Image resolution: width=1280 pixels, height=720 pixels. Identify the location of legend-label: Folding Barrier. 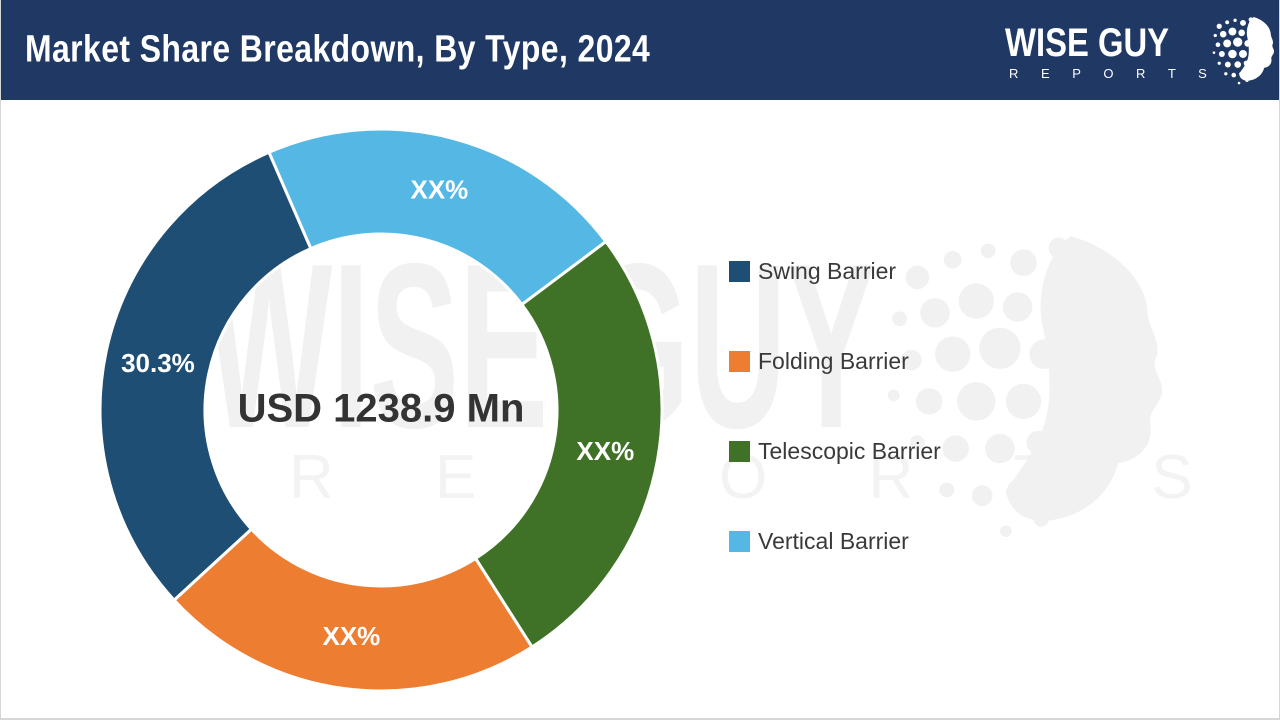
(833, 360).